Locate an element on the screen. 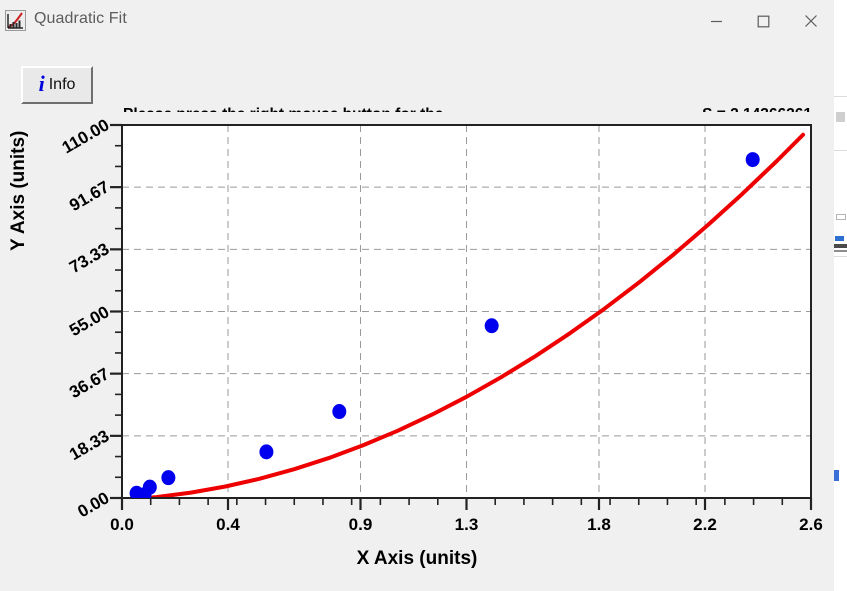 This screenshot has width=847, height=591. maximize-icon is located at coordinates (763, 21).